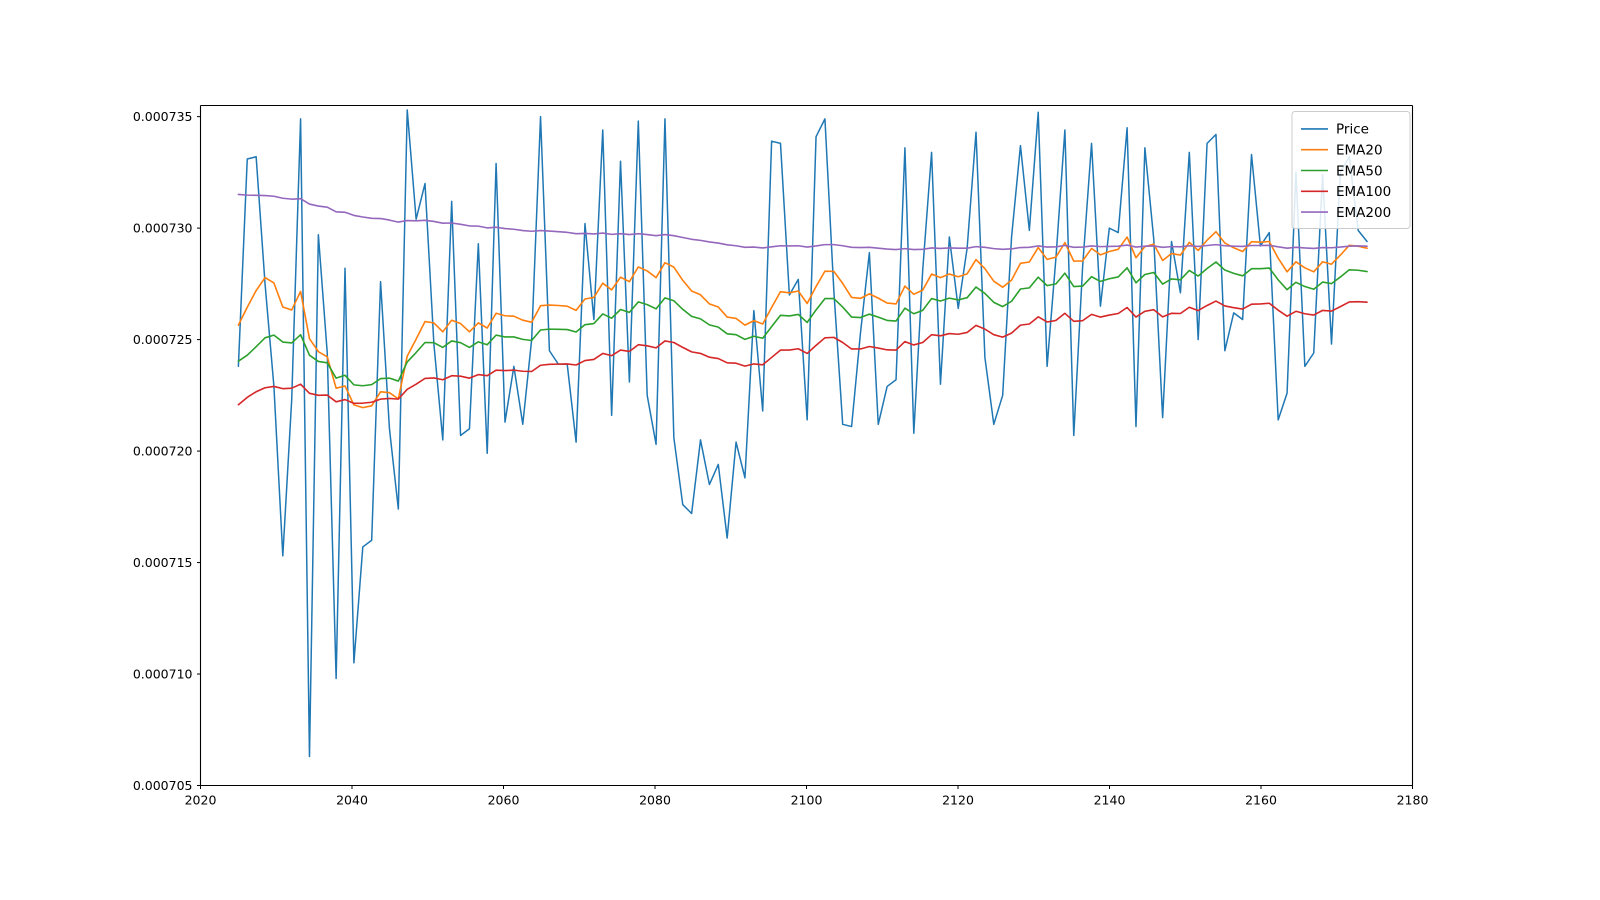  What do you see at coordinates (163, 451) in the screenshot?
I see `y-tick-label: 0.000720` at bounding box center [163, 451].